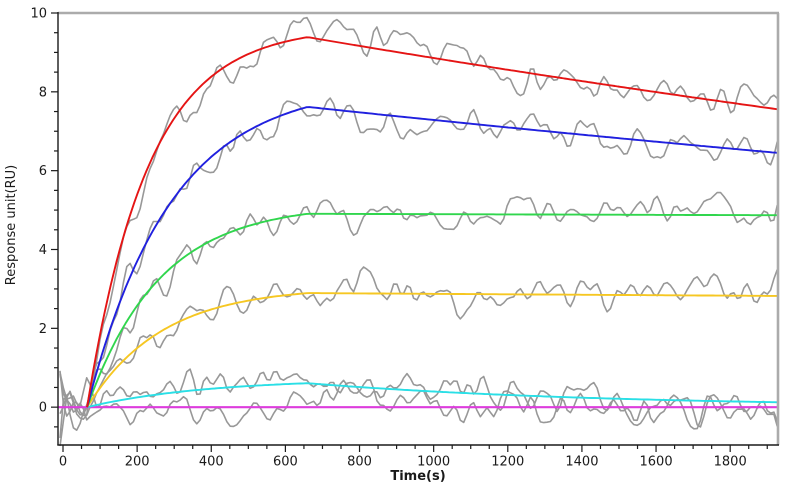 The height and width of the screenshot is (493, 805). What do you see at coordinates (417, 476) in the screenshot?
I see `x-axis-title: Time(s)` at bounding box center [417, 476].